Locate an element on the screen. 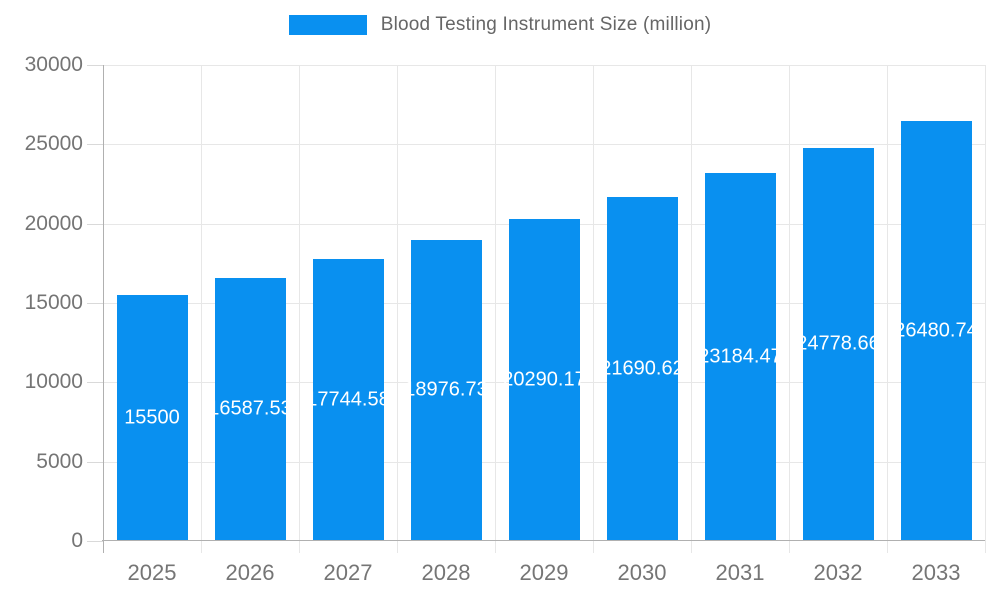  bar-value-label: 16587.53 is located at coordinates (250, 408).